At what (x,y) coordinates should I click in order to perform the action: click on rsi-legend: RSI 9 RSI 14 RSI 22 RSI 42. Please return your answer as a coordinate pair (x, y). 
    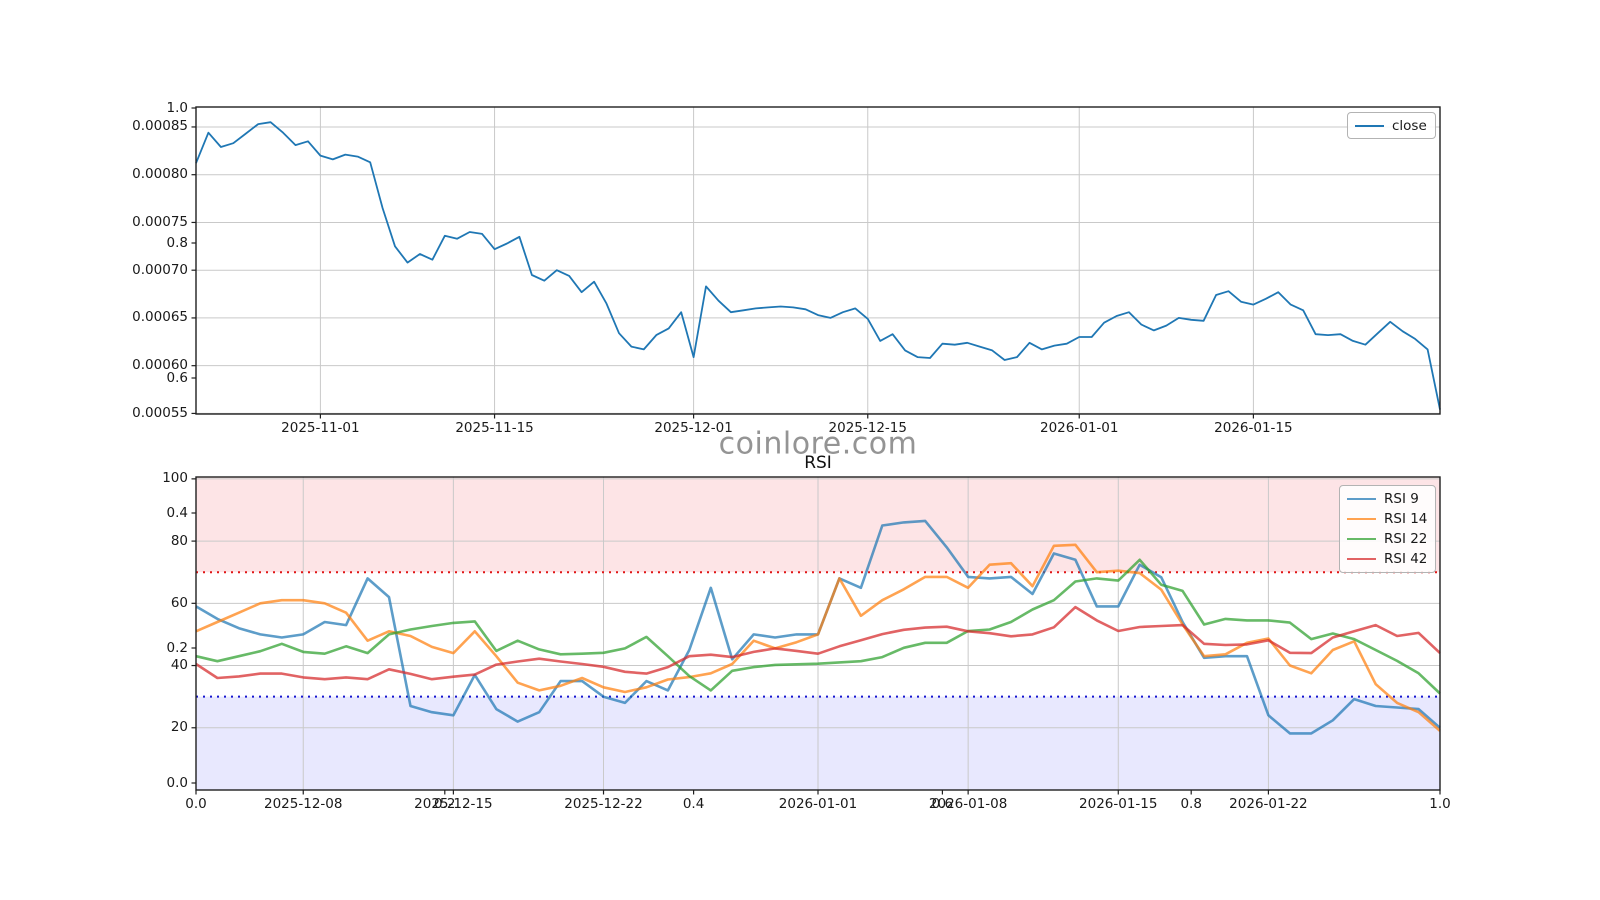
    Looking at the image, I should click on (1388, 529).